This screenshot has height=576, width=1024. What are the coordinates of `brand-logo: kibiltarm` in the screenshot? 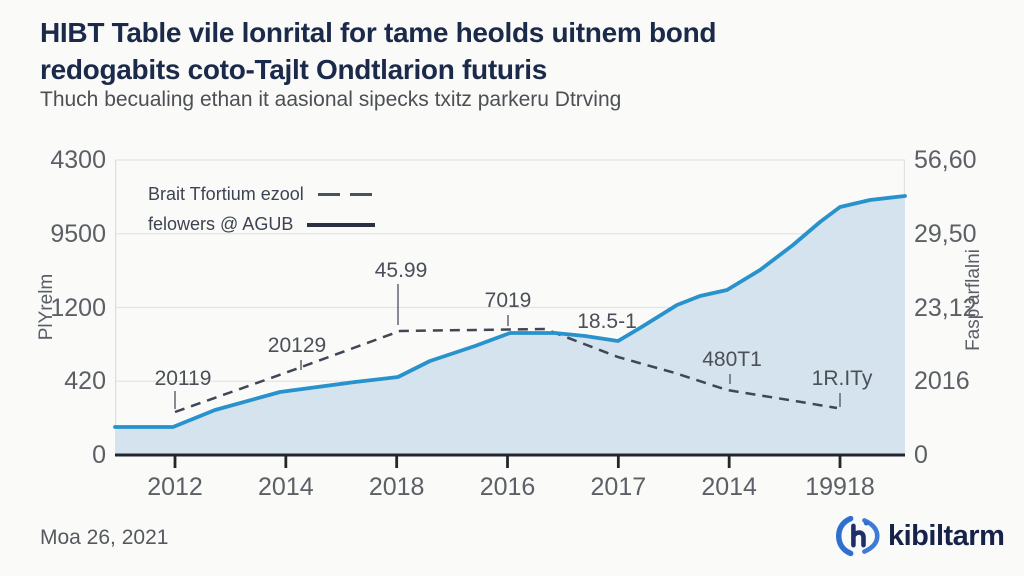 It's located at (920, 536).